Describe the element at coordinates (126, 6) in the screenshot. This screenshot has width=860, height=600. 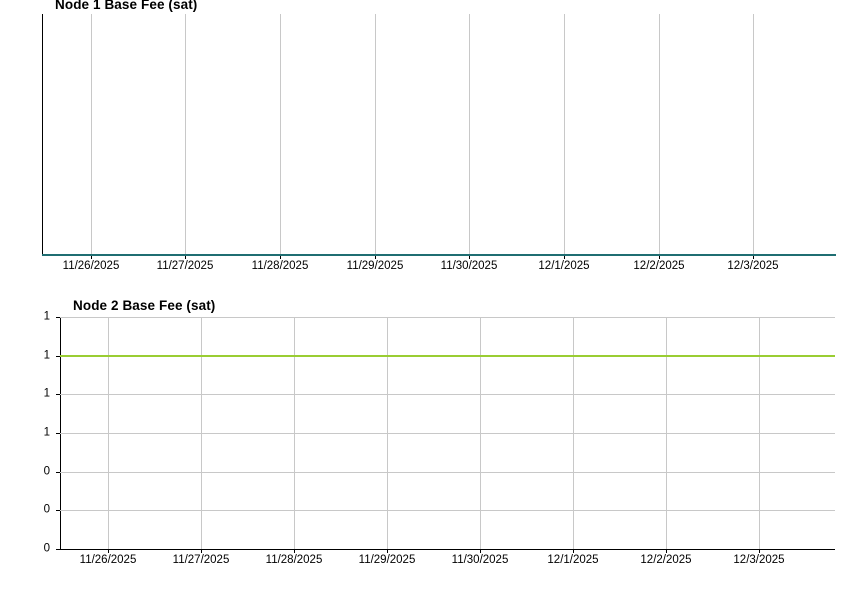
I see `chart-title-node-1: Node 1 Base Fee (sat)` at that location.